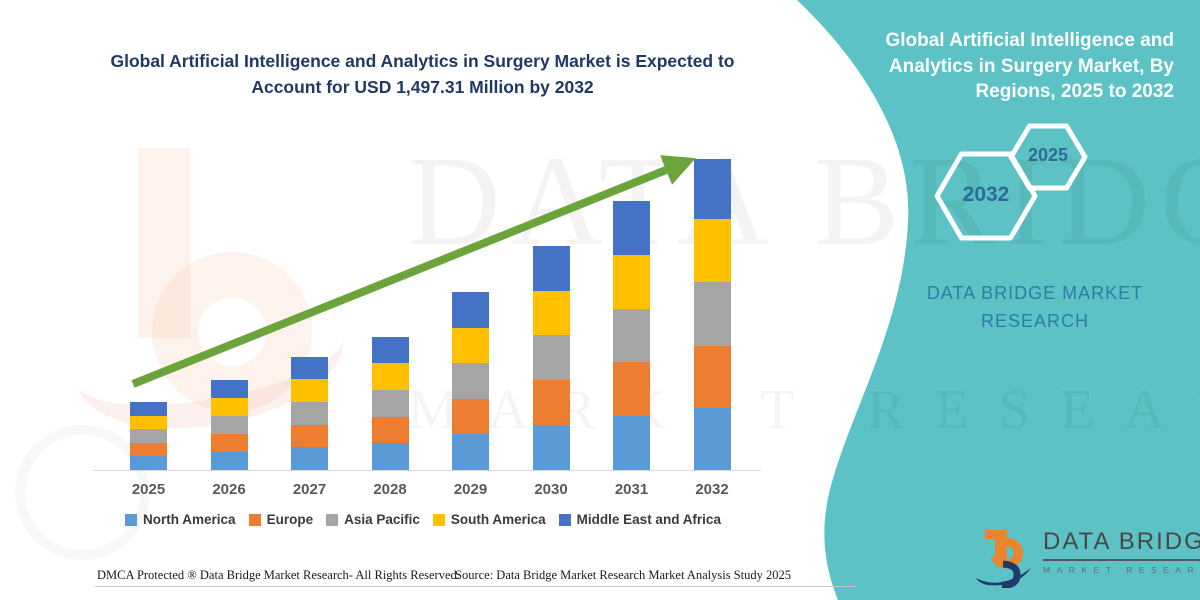 The height and width of the screenshot is (600, 1200). What do you see at coordinates (470, 489) in the screenshot?
I see `x-axis-label-2029: 2029` at bounding box center [470, 489].